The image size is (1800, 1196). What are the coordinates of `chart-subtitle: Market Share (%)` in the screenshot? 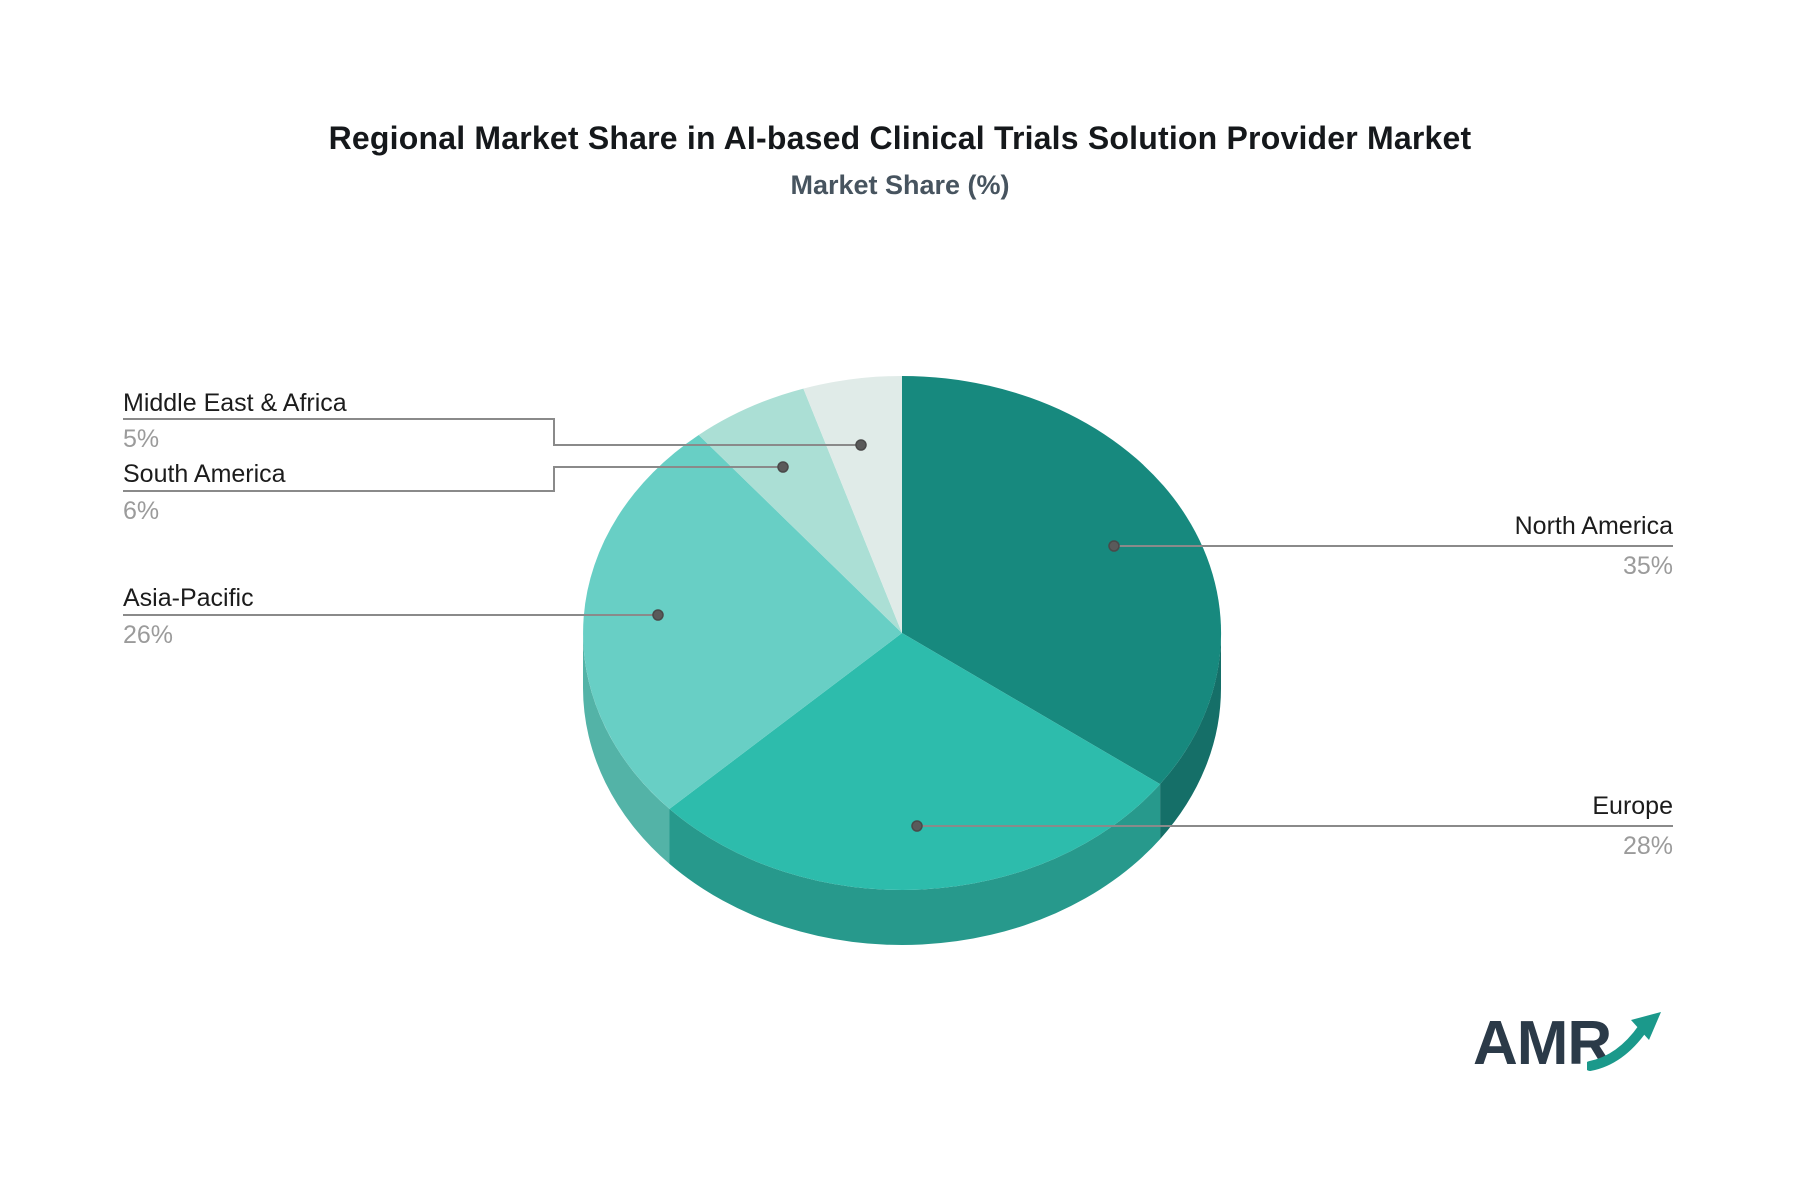 It's located at (900, 185).